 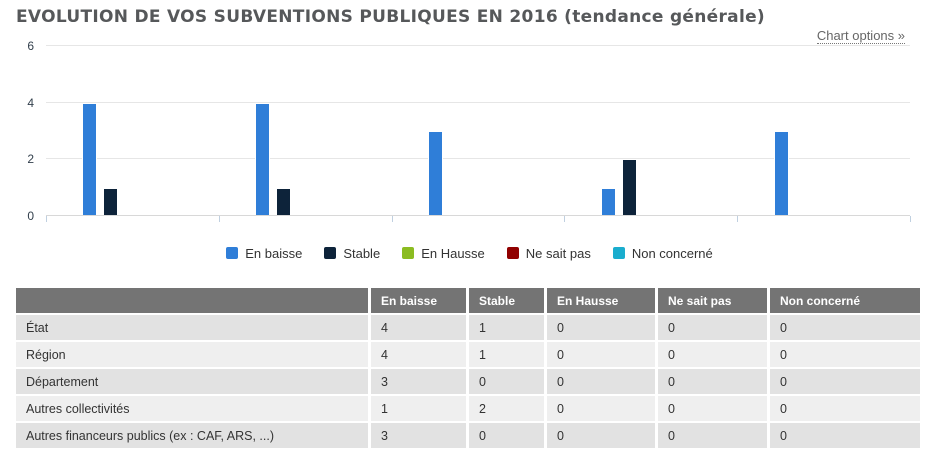 I want to click on y-axis-label: 6, so click(x=30, y=46).